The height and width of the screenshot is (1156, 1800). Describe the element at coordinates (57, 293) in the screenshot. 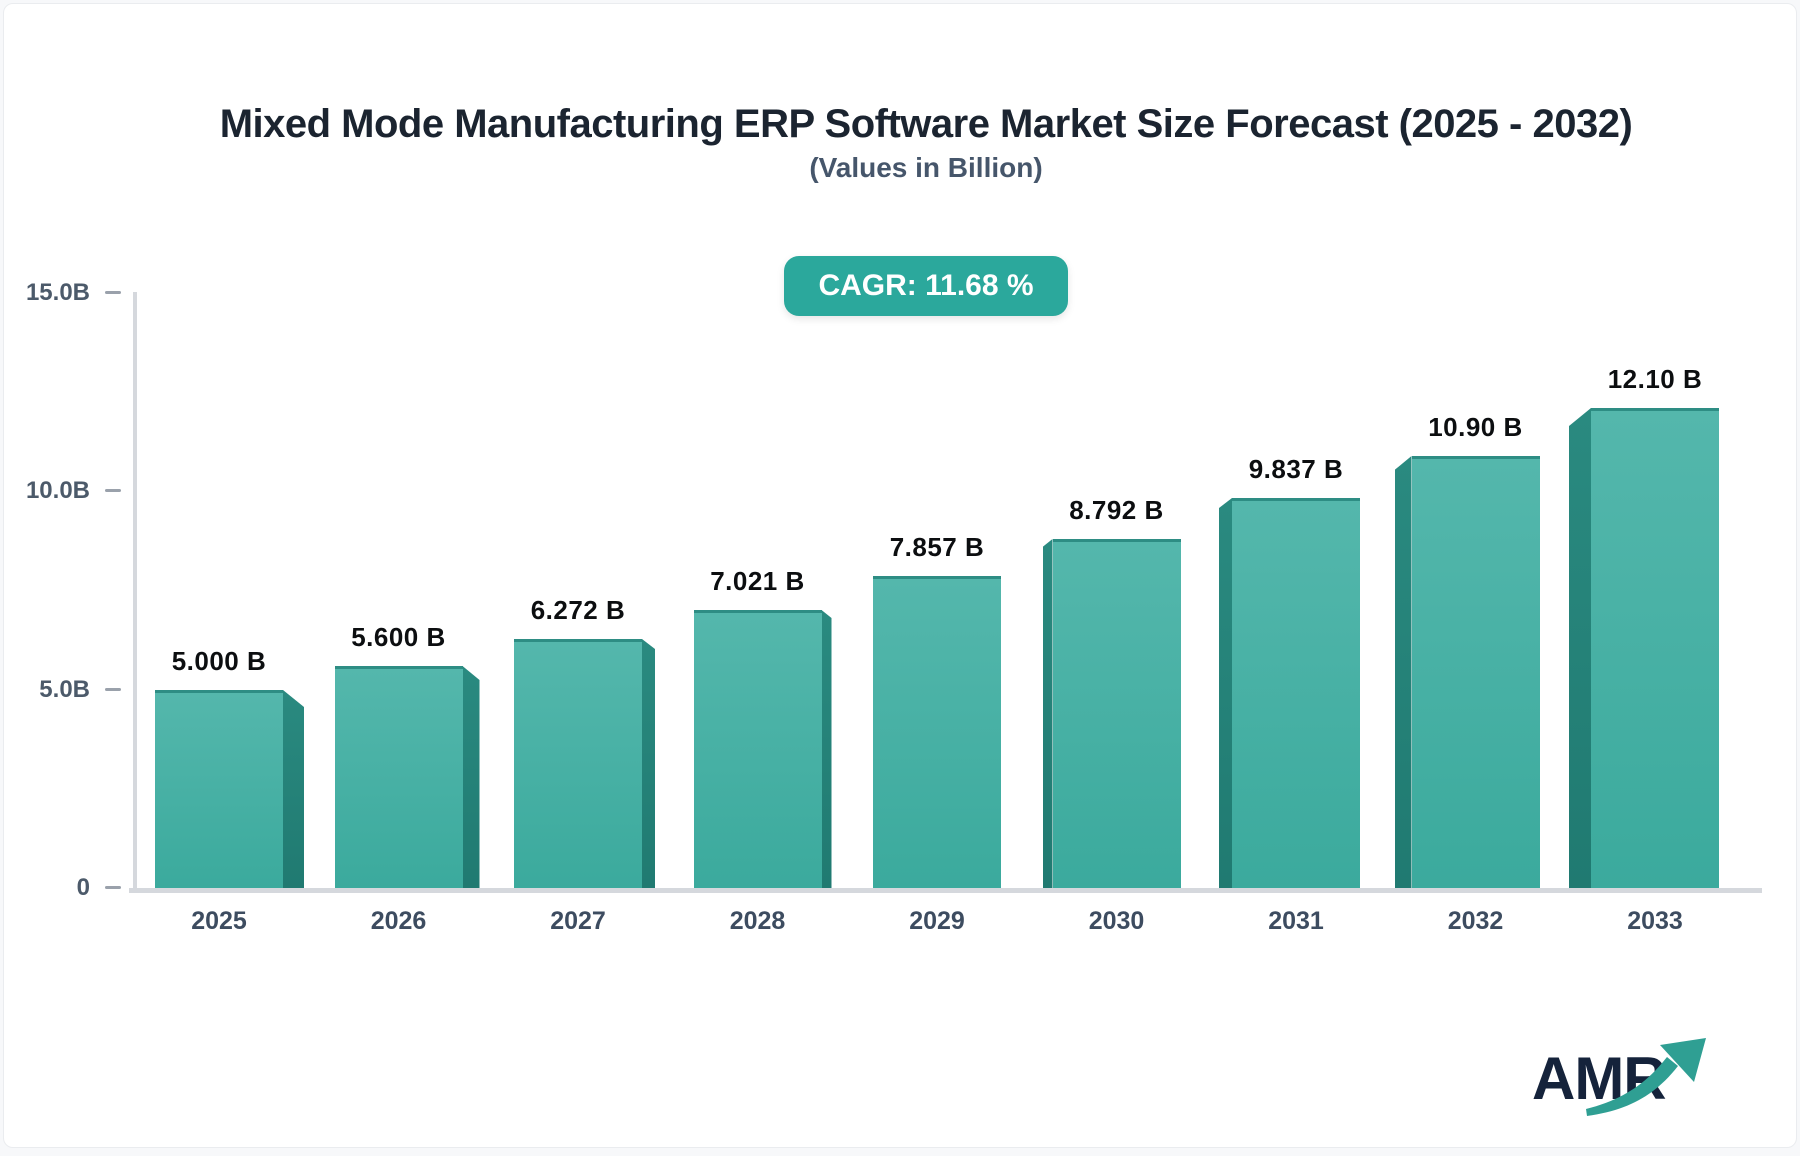

I see `y-axis-tick-label: 15.0B` at that location.